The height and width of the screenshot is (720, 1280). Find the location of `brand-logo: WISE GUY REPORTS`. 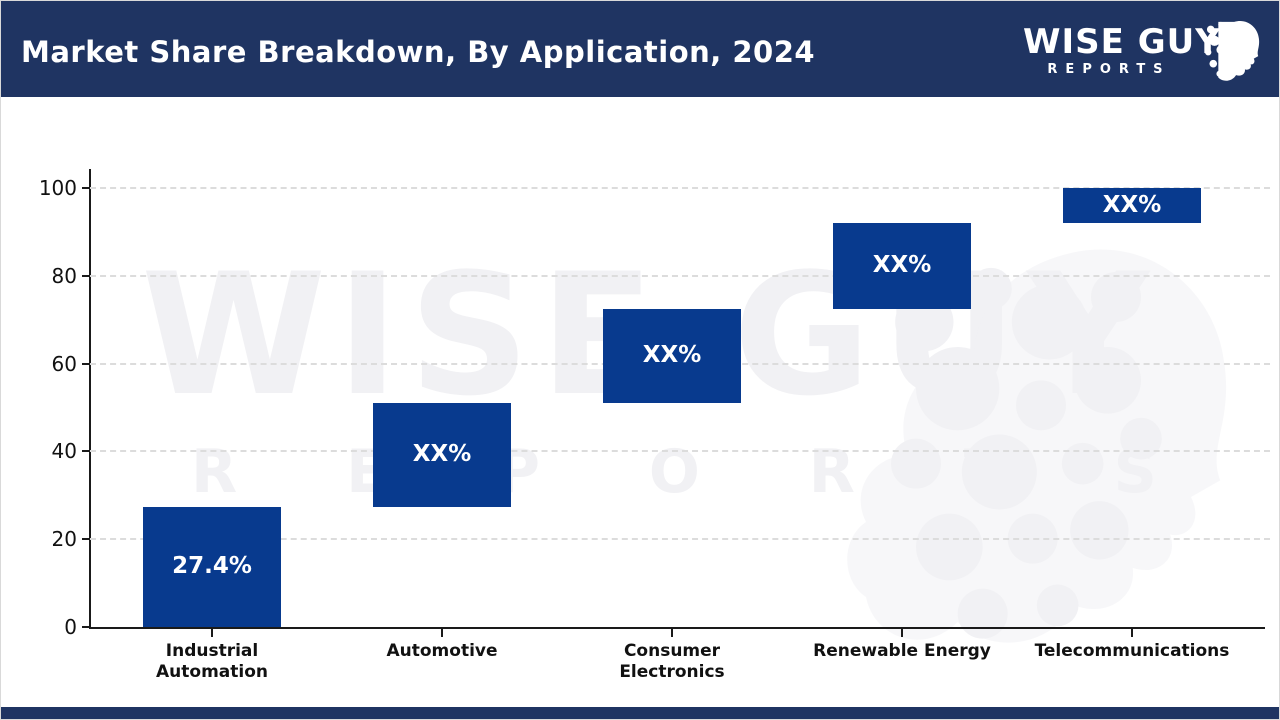

brand-logo: WISE GUY REPORTS is located at coordinates (1143, 51).